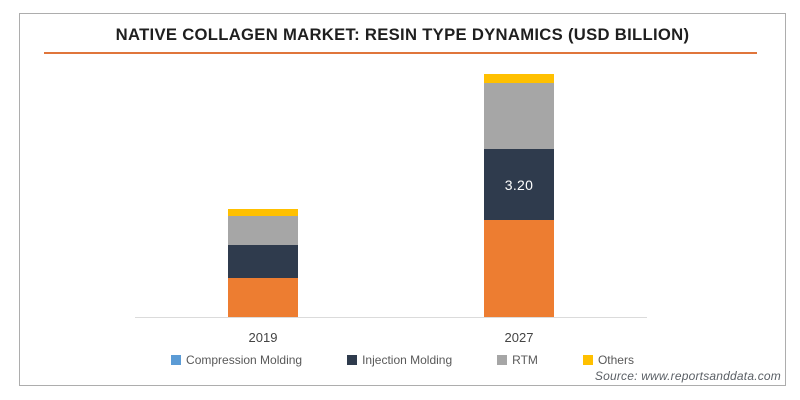 Image resolution: width=800 pixels, height=400 pixels. What do you see at coordinates (687, 376) in the screenshot?
I see `source-credit: Source: www.reportsanddata.com` at bounding box center [687, 376].